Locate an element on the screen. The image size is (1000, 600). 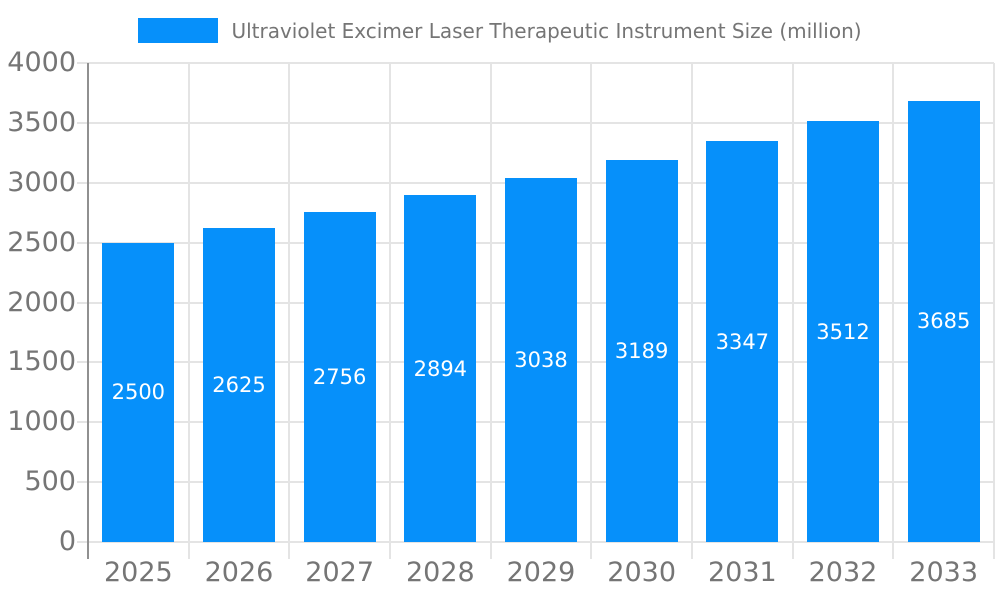
y-axis-tick-label: 500 is located at coordinates (50, 482).